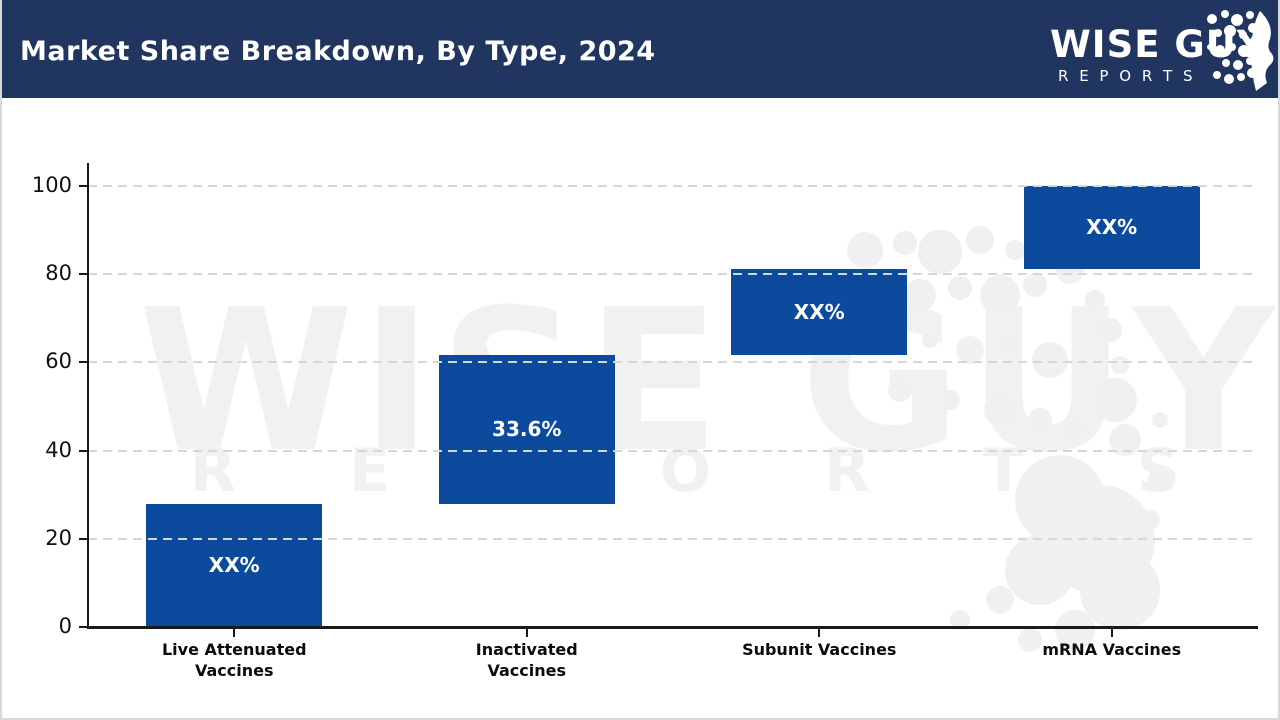  What do you see at coordinates (1126, 76) in the screenshot?
I see `logo-subtext: R E P O R T S` at bounding box center [1126, 76].